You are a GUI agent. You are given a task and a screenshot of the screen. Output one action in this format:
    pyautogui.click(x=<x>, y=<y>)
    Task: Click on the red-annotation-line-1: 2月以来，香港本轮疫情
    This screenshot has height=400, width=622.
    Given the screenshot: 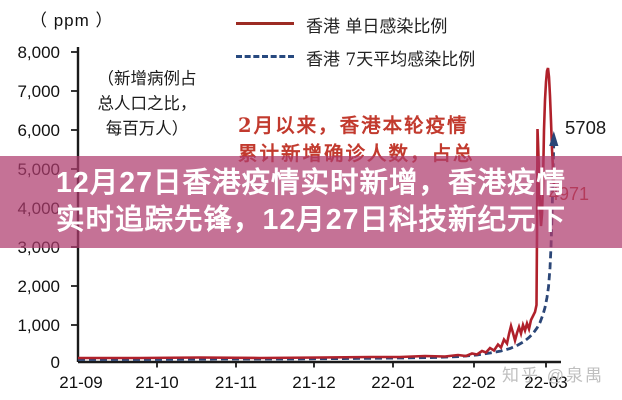 What is the action you would take?
    pyautogui.click(x=353, y=125)
    